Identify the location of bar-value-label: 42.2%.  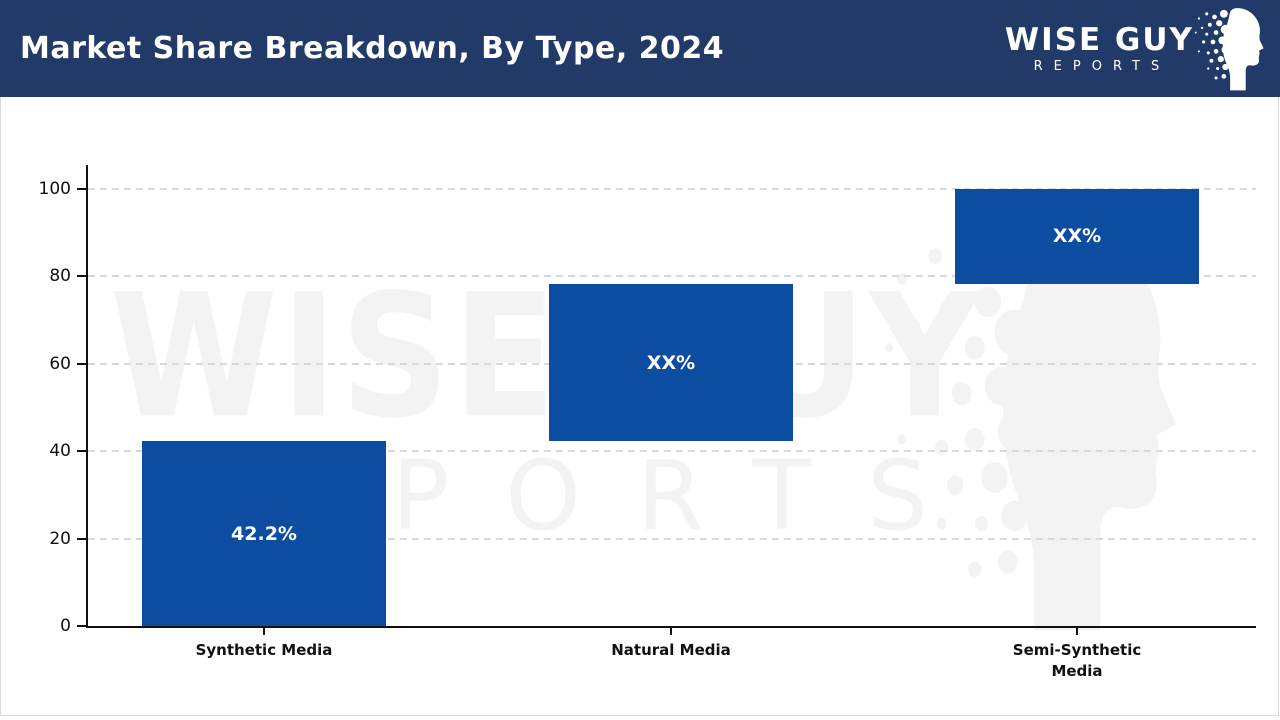
(264, 533).